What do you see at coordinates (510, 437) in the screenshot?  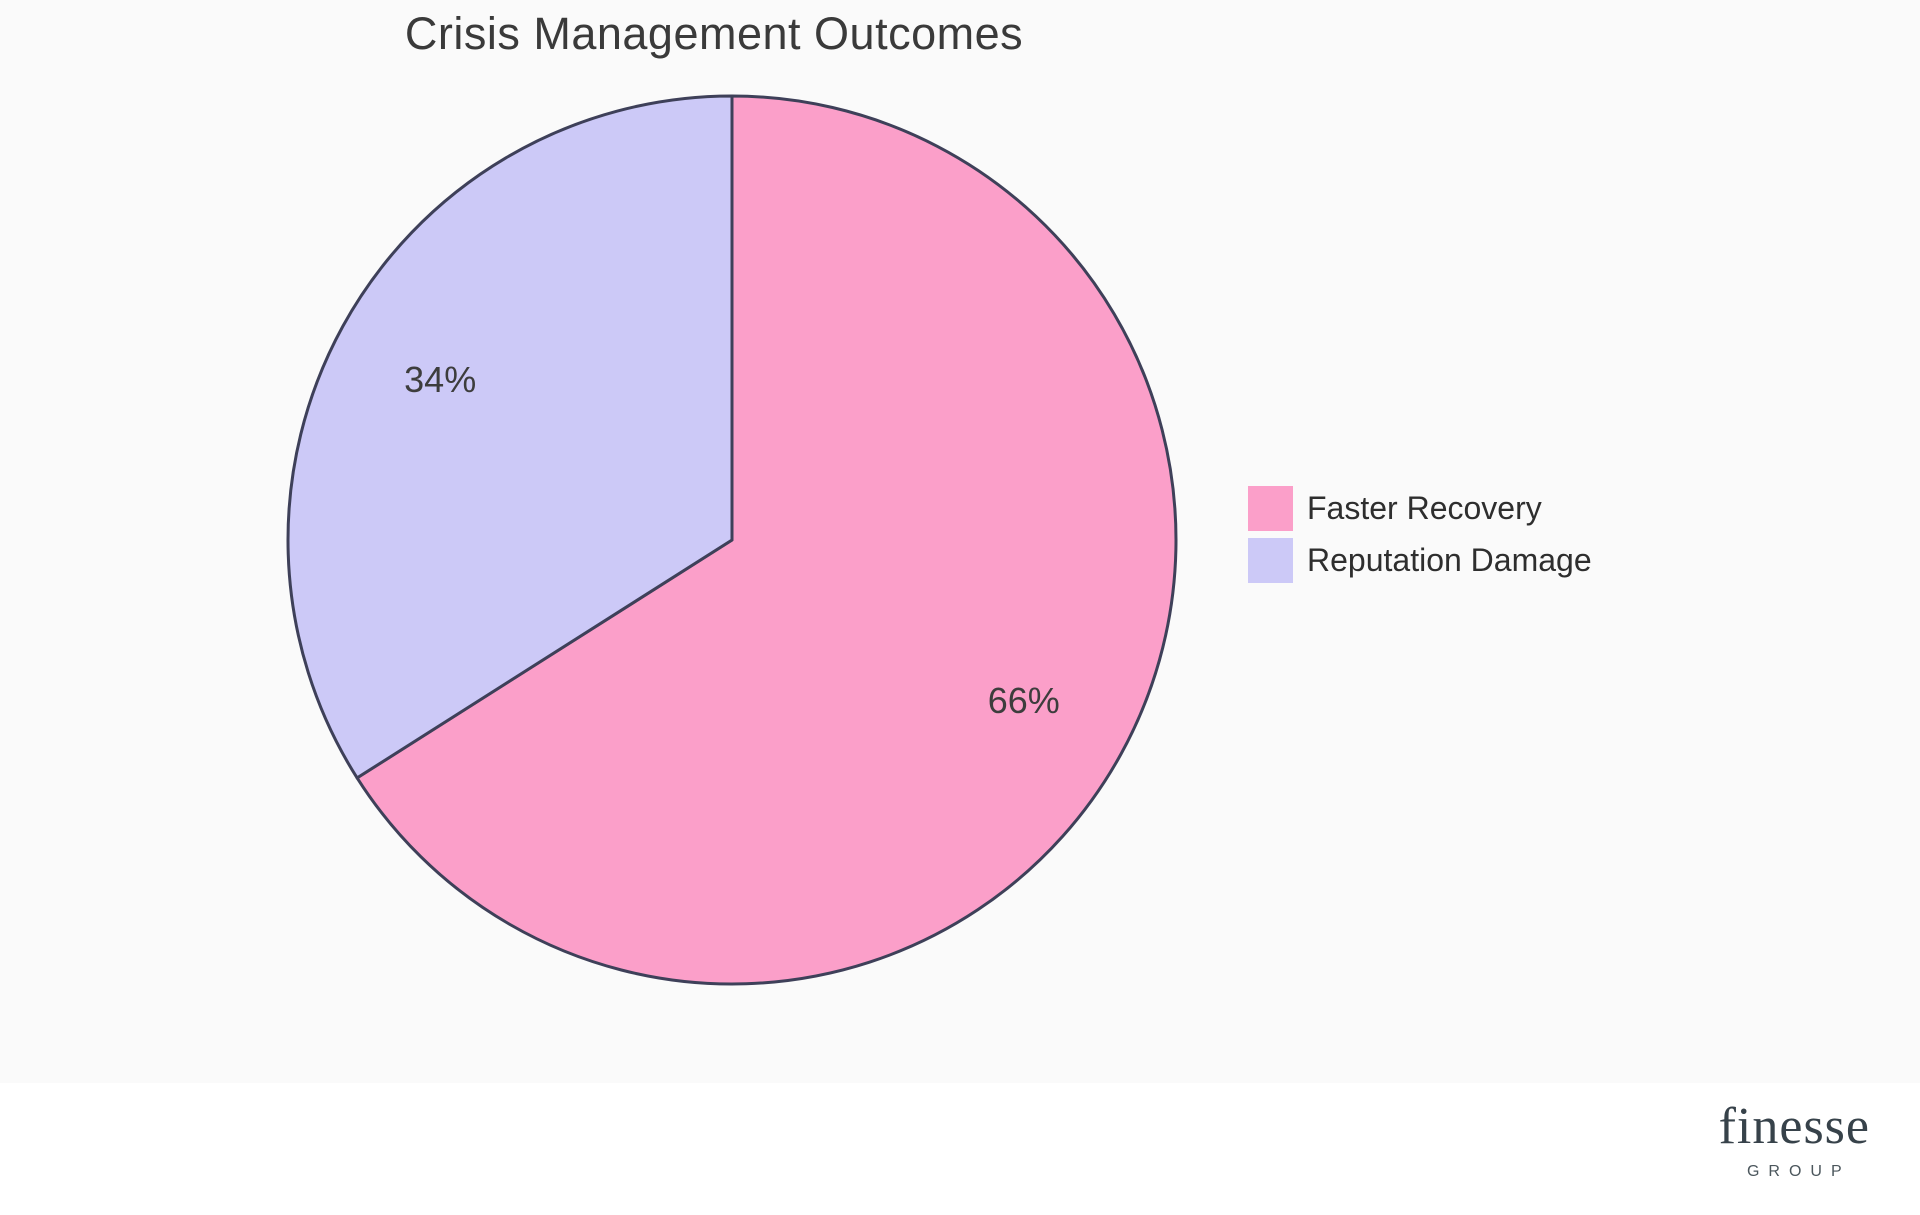 I see `pie-slice-reputation-damage` at bounding box center [510, 437].